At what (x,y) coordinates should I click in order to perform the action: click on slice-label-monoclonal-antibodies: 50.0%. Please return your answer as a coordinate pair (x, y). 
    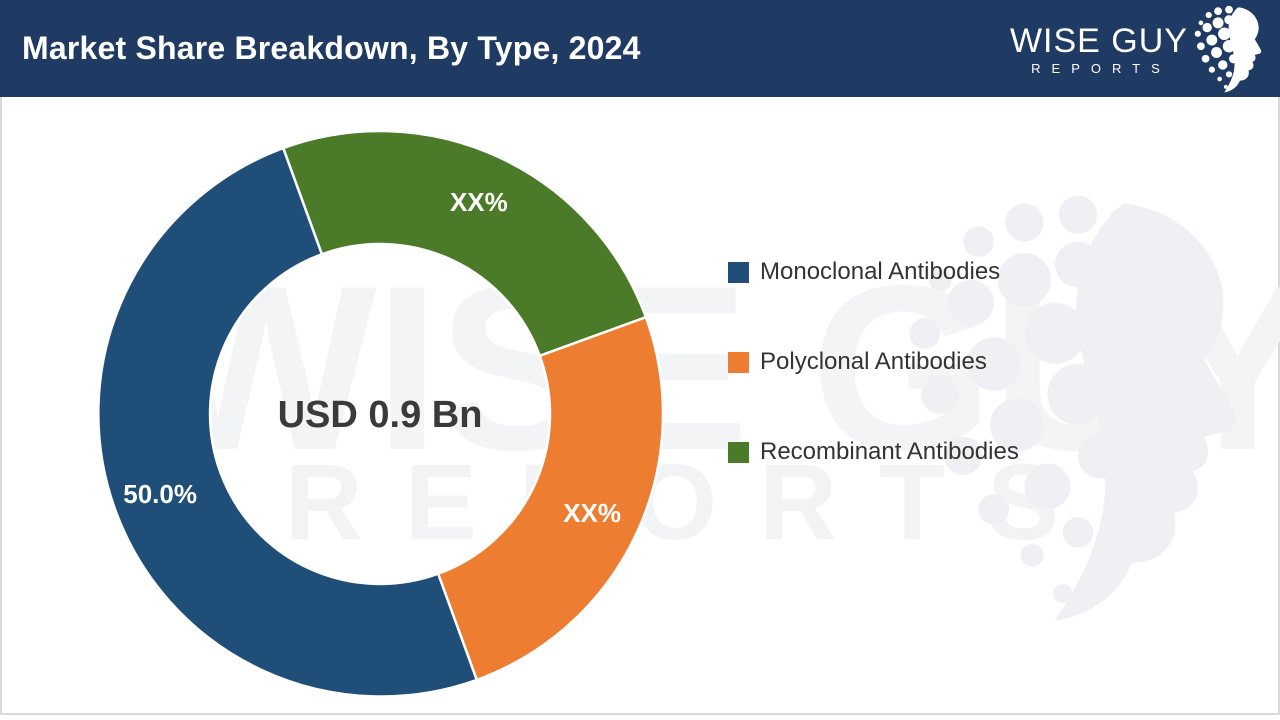
    Looking at the image, I should click on (160, 494).